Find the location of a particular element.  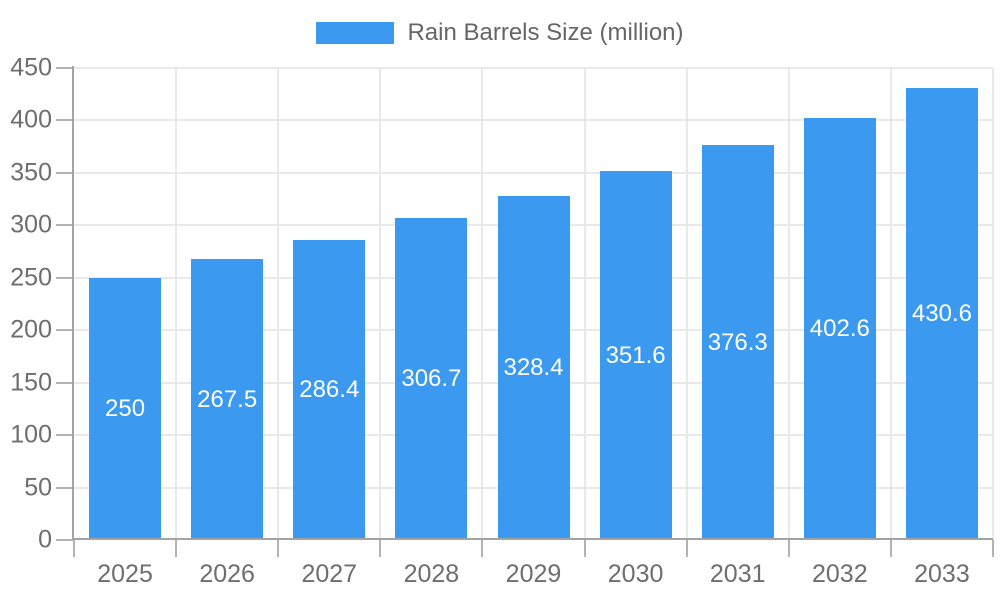

bar-value-label: 250 is located at coordinates (125, 408).